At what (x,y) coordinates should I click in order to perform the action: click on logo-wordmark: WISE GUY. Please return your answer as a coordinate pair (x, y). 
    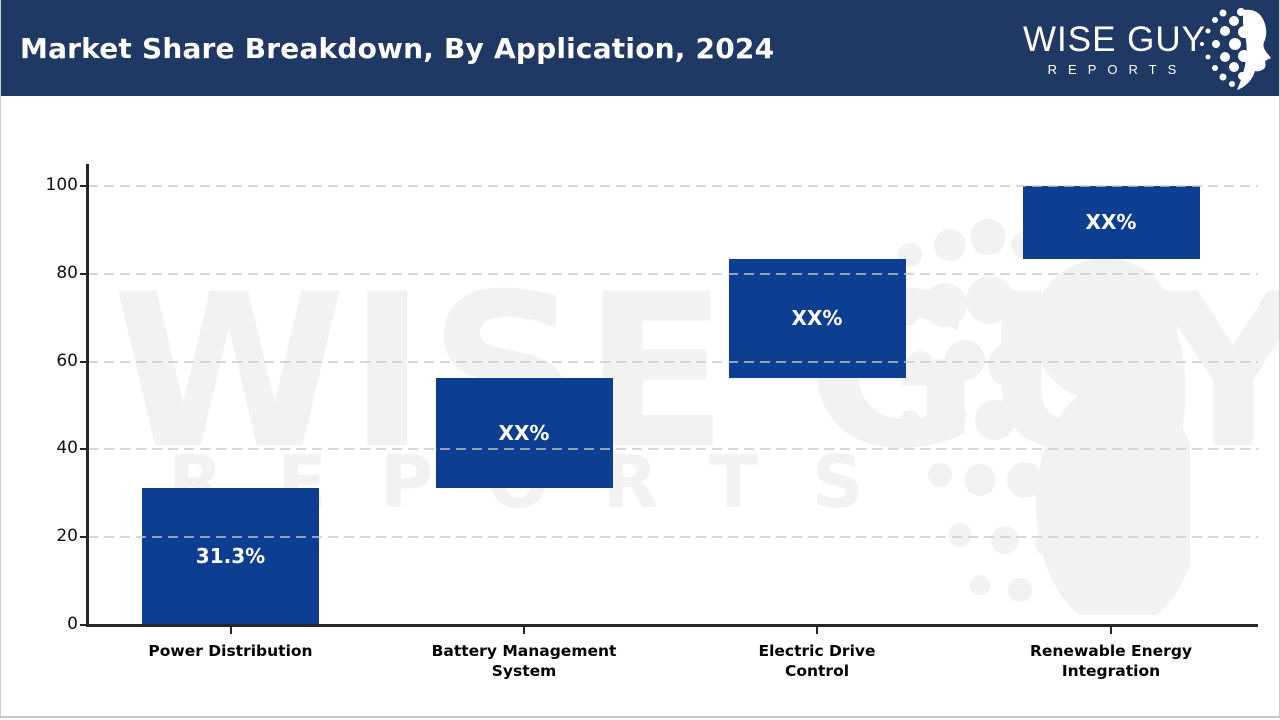
    Looking at the image, I should click on (1114, 39).